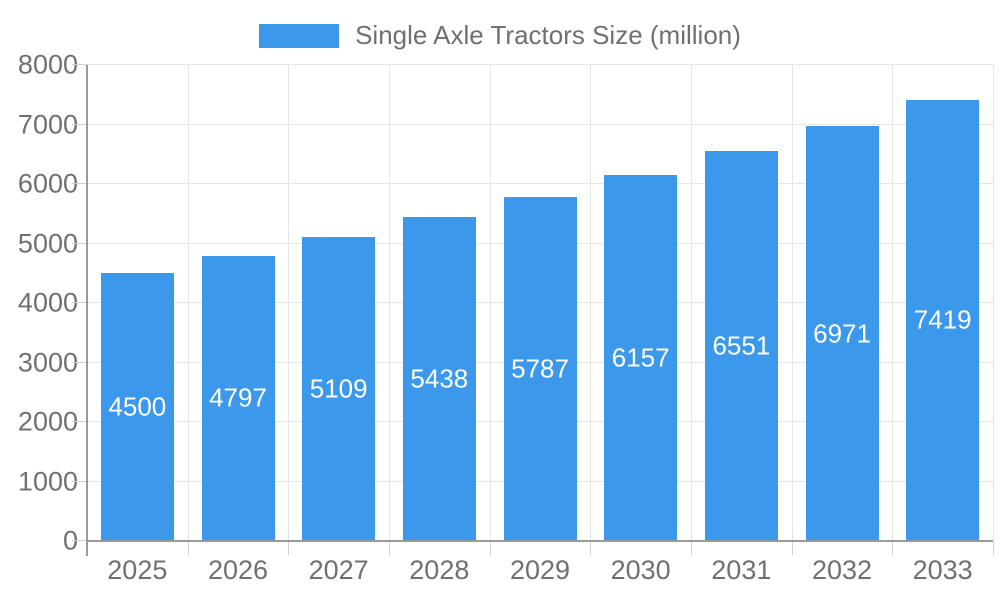 The width and height of the screenshot is (1000, 600). What do you see at coordinates (47, 421) in the screenshot?
I see `y-tick-label: 2000` at bounding box center [47, 421].